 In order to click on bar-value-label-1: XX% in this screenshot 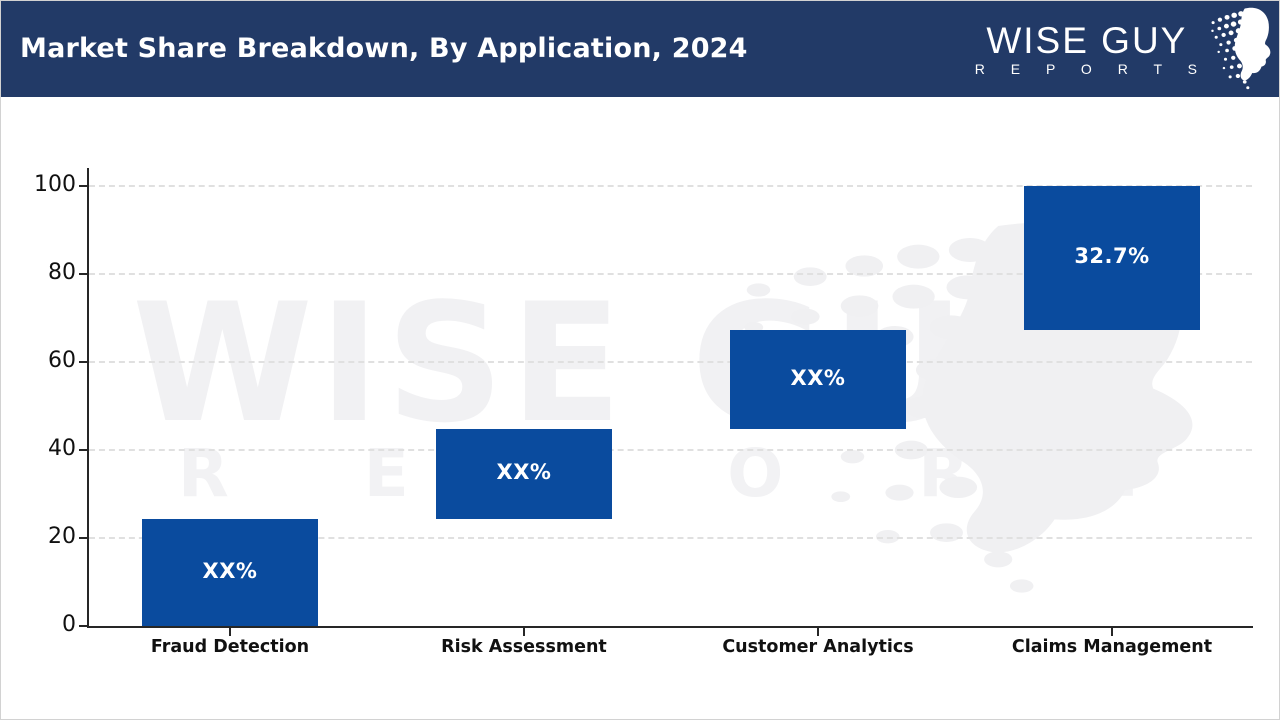, I will do `click(230, 570)`.